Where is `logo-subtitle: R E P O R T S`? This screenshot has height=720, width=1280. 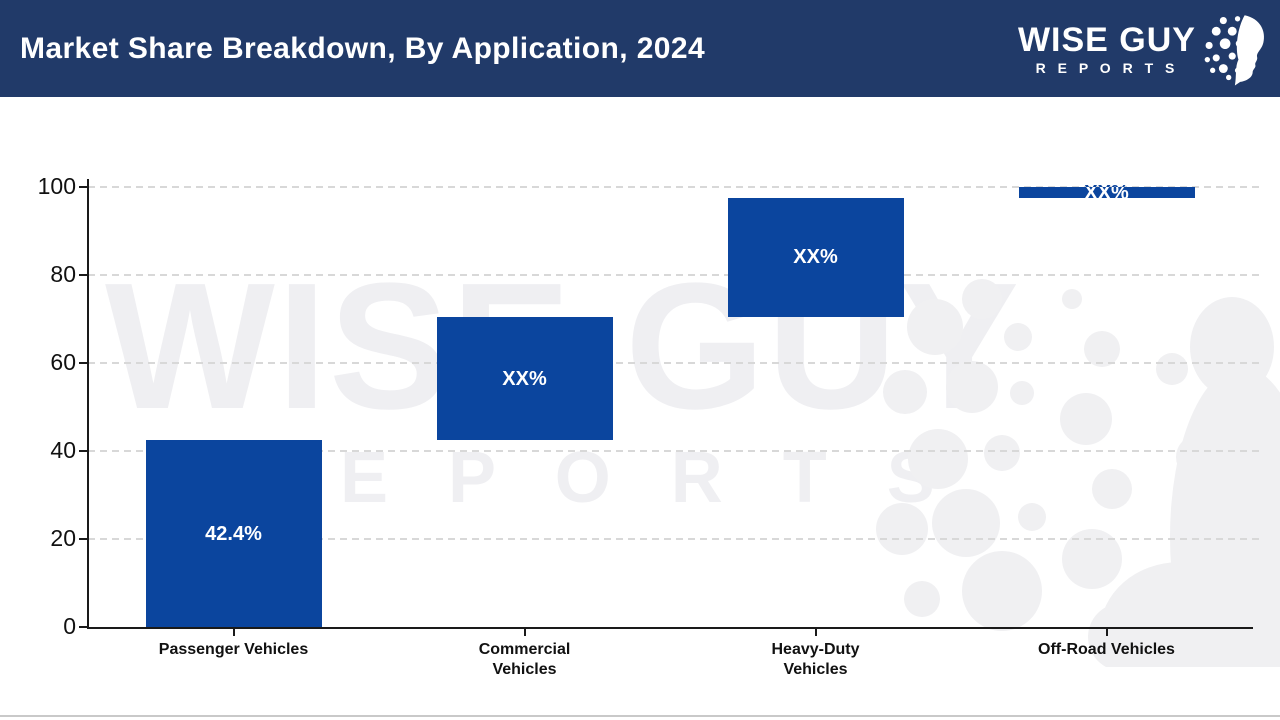
logo-subtitle: R E P O R T S is located at coordinates (1107, 67).